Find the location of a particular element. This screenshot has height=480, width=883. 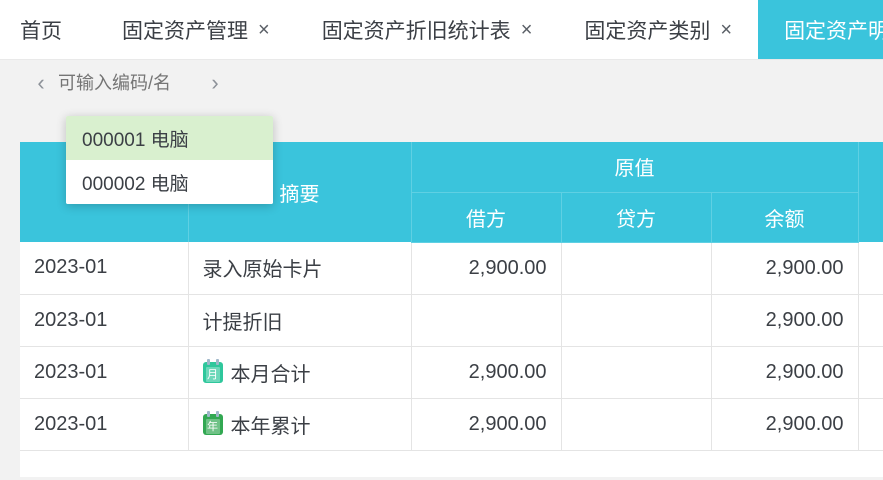

th-balance: 余额 is located at coordinates (785, 217).